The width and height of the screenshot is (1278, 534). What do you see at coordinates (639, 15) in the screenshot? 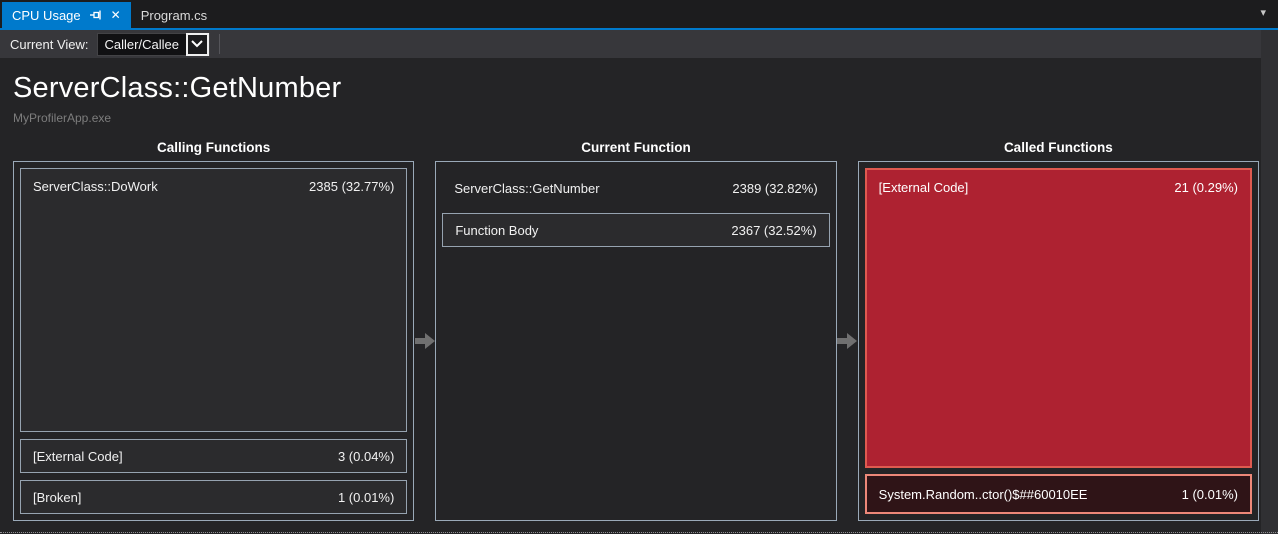
I see `document-tab-bar: CPU Usage ✕ Program.cs ▾` at bounding box center [639, 15].